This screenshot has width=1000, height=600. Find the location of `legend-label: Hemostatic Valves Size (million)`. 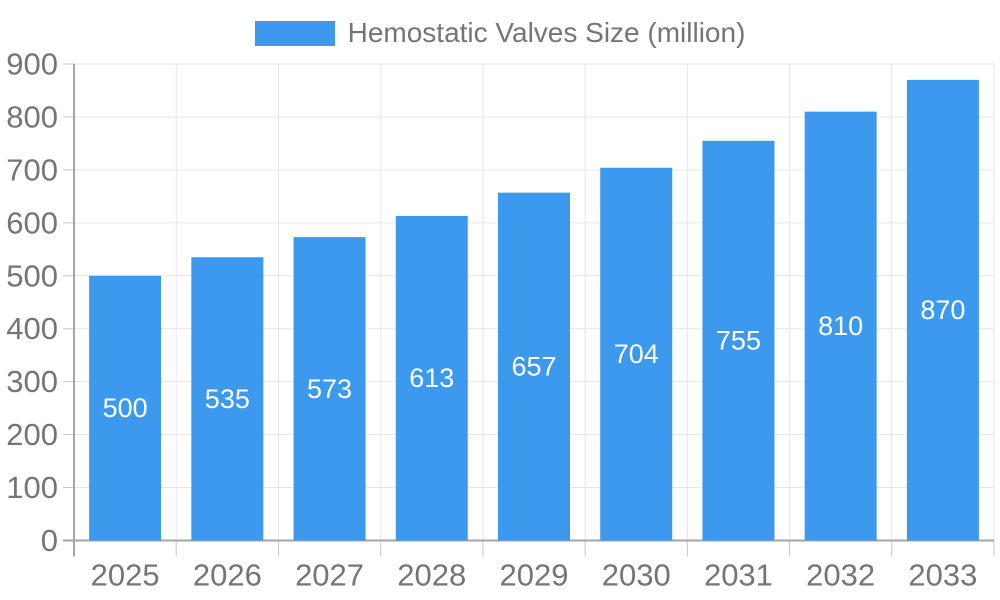

legend-label: Hemostatic Valves Size (million) is located at coordinates (546, 32).